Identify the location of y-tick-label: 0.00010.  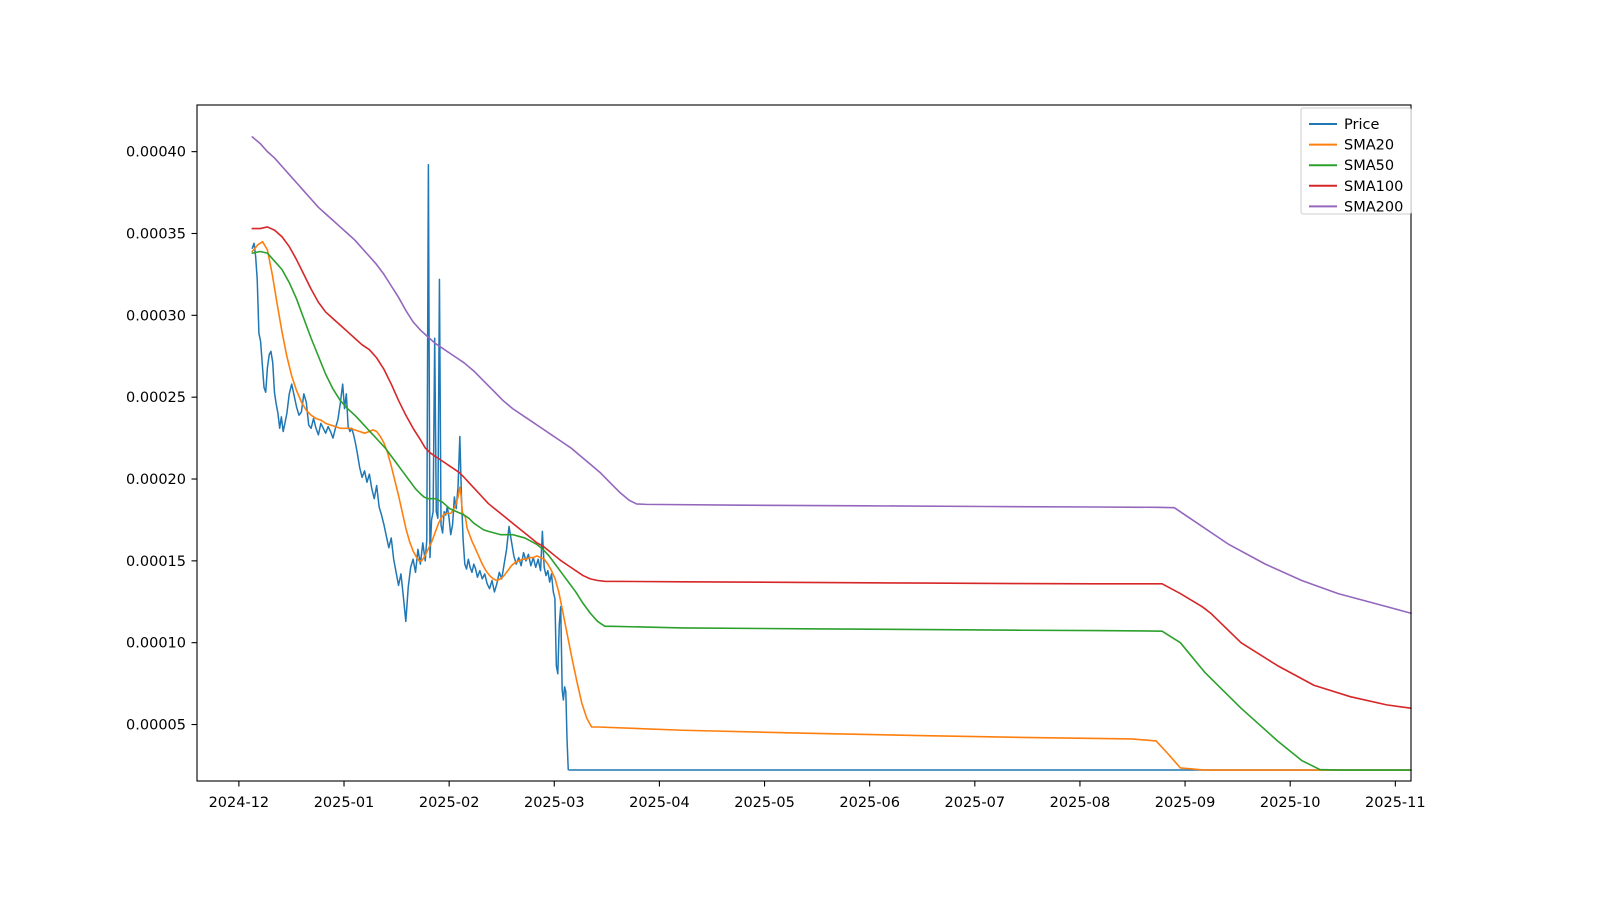
(156, 644).